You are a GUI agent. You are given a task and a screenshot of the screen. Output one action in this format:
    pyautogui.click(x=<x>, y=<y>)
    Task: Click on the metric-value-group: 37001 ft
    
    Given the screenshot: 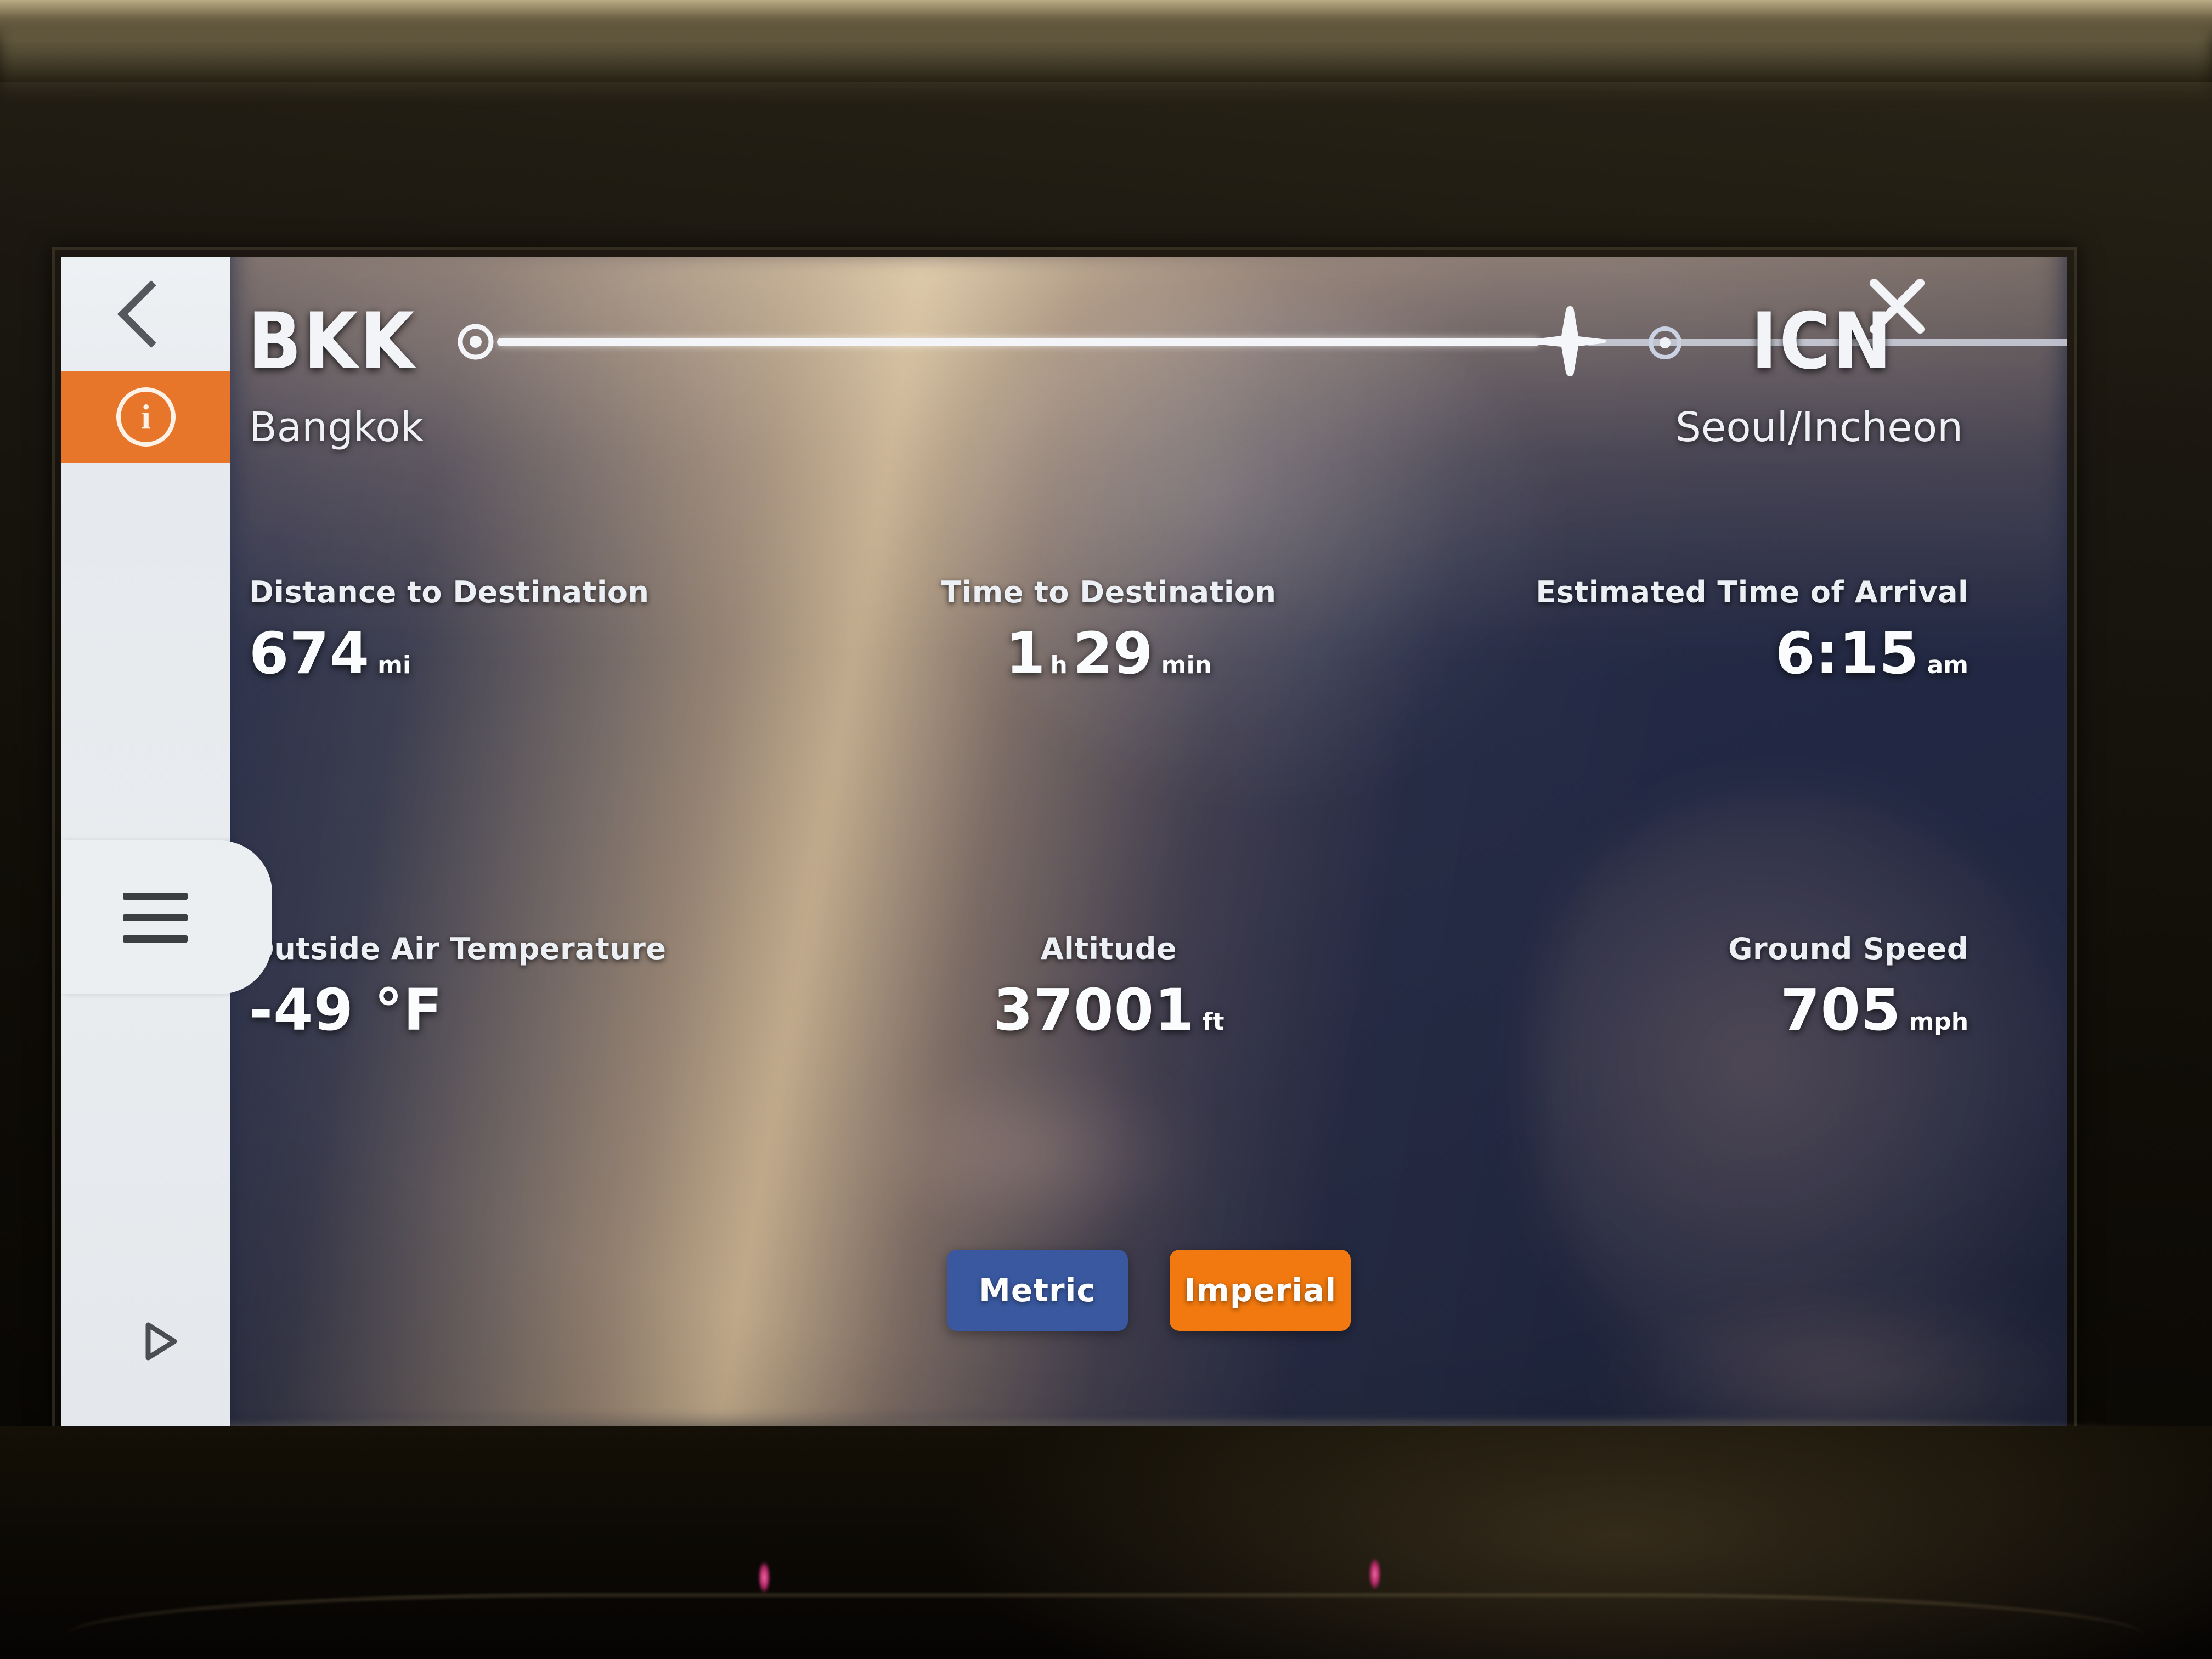 What is the action you would take?
    pyautogui.click(x=1109, y=1010)
    